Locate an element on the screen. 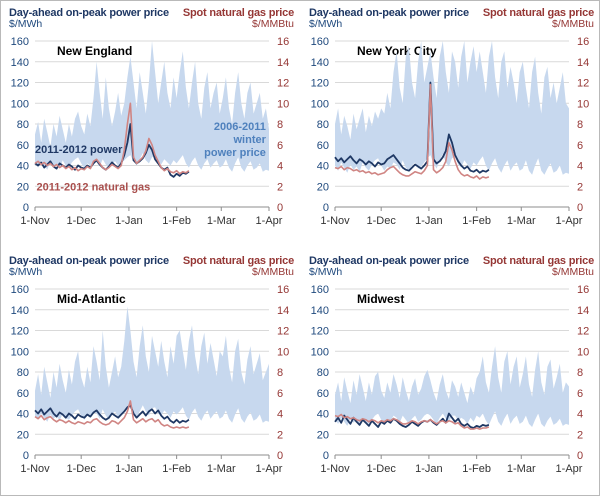 The height and width of the screenshot is (496, 600). x-axis-tick-label: 1-Nov is located at coordinates (335, 221).